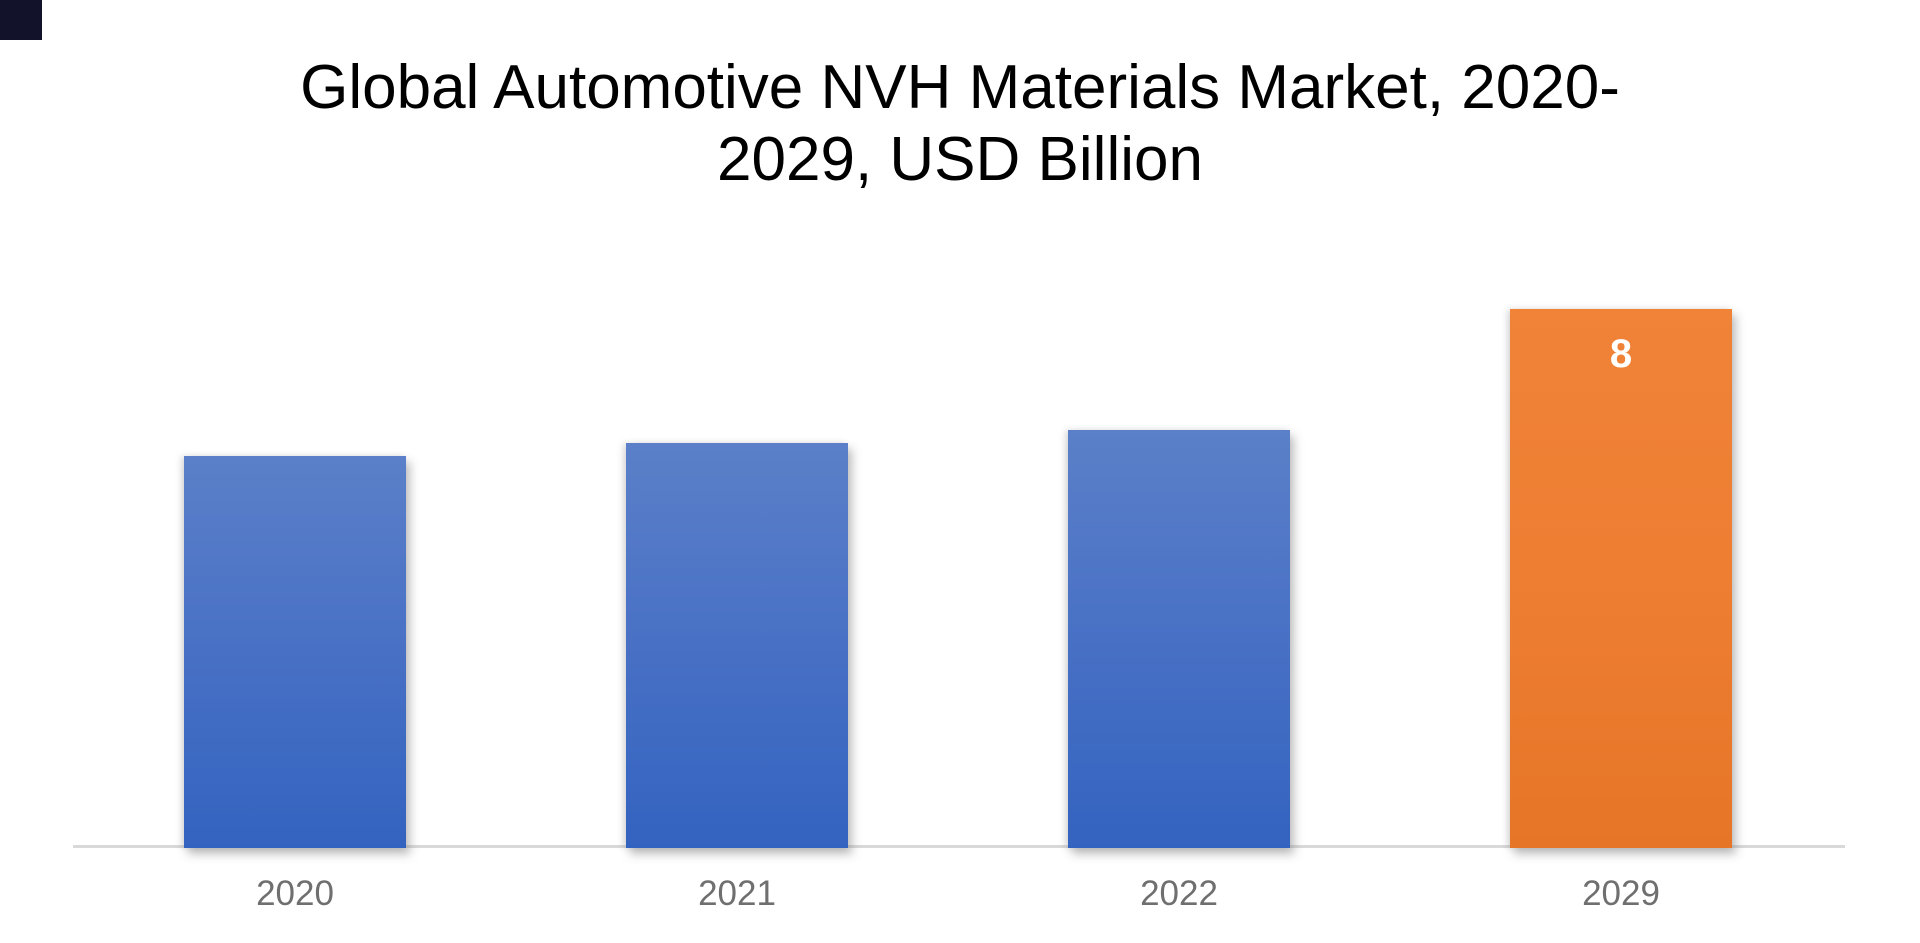 Image resolution: width=1920 pixels, height=943 pixels. What do you see at coordinates (295, 652) in the screenshot?
I see `bar-2020` at bounding box center [295, 652].